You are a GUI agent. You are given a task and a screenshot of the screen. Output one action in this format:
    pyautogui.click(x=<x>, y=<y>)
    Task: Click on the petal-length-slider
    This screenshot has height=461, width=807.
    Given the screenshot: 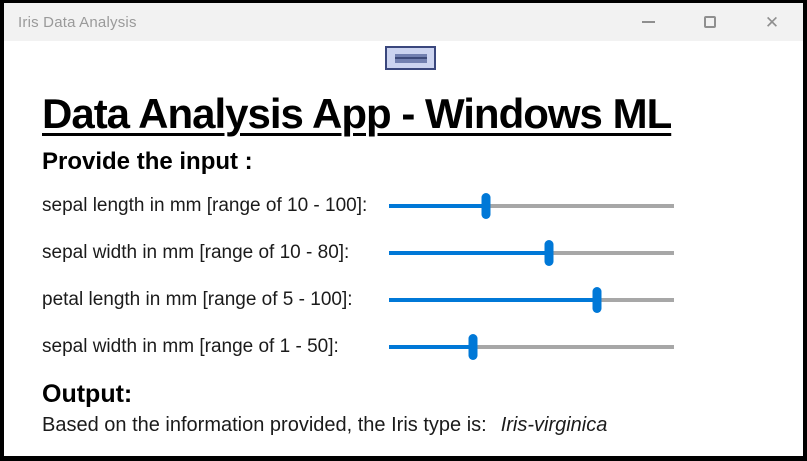 What is the action you would take?
    pyautogui.click(x=531, y=299)
    